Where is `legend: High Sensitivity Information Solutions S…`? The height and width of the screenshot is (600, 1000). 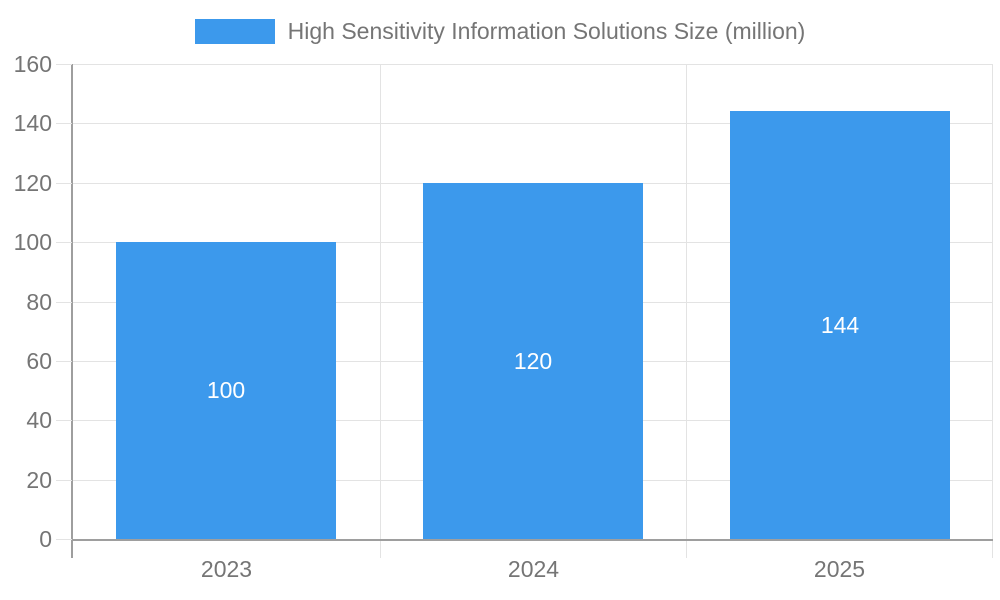 legend: High Sensitivity Information Solutions S… is located at coordinates (500, 31).